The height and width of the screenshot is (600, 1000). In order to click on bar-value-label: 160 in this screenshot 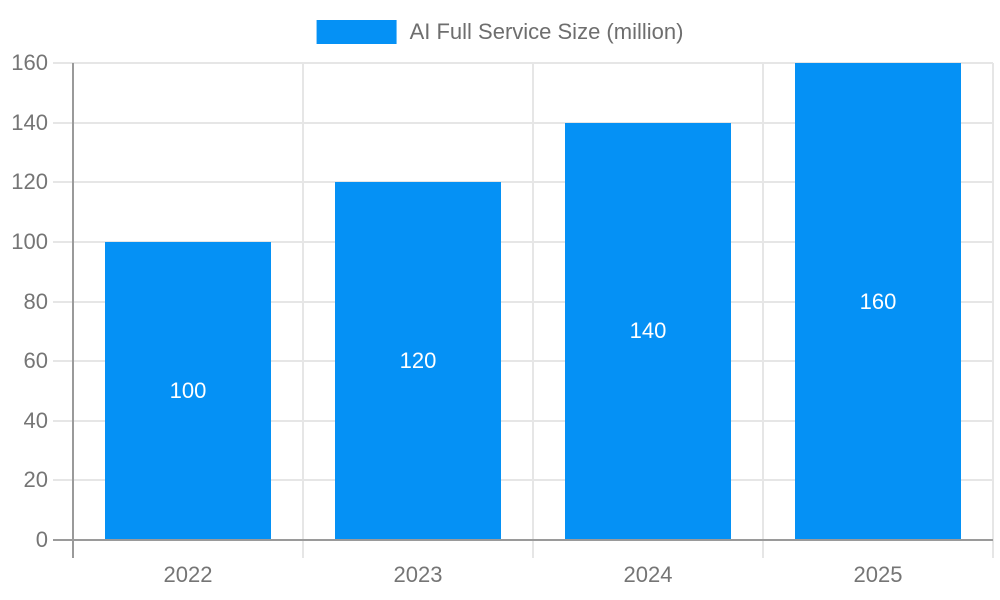, I will do `click(878, 301)`.